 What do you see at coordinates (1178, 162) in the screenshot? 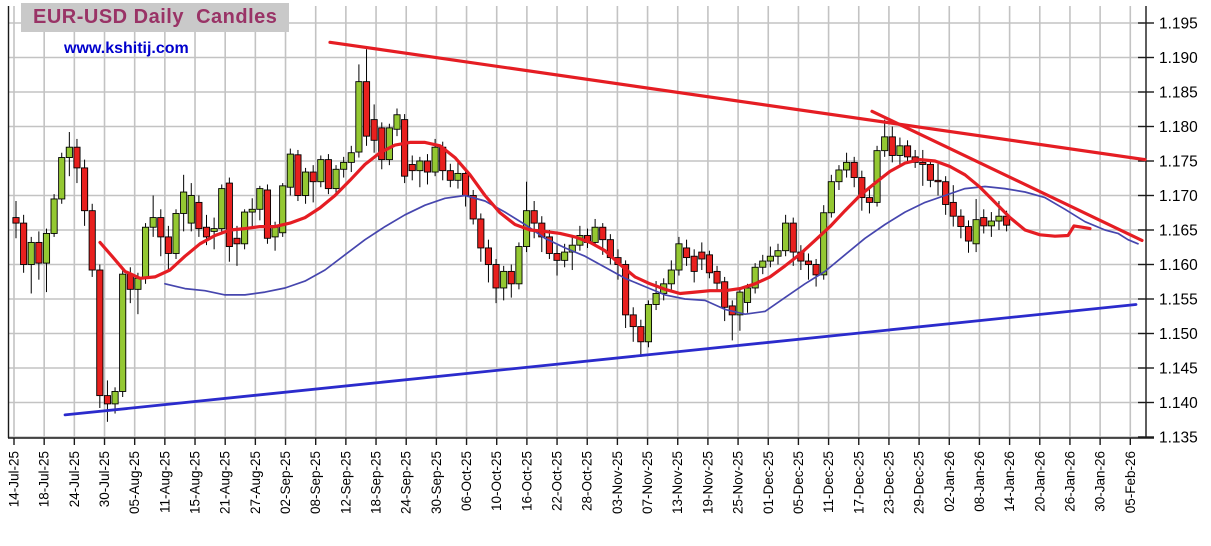
I see `y-tick-label: 1.175` at bounding box center [1178, 162].